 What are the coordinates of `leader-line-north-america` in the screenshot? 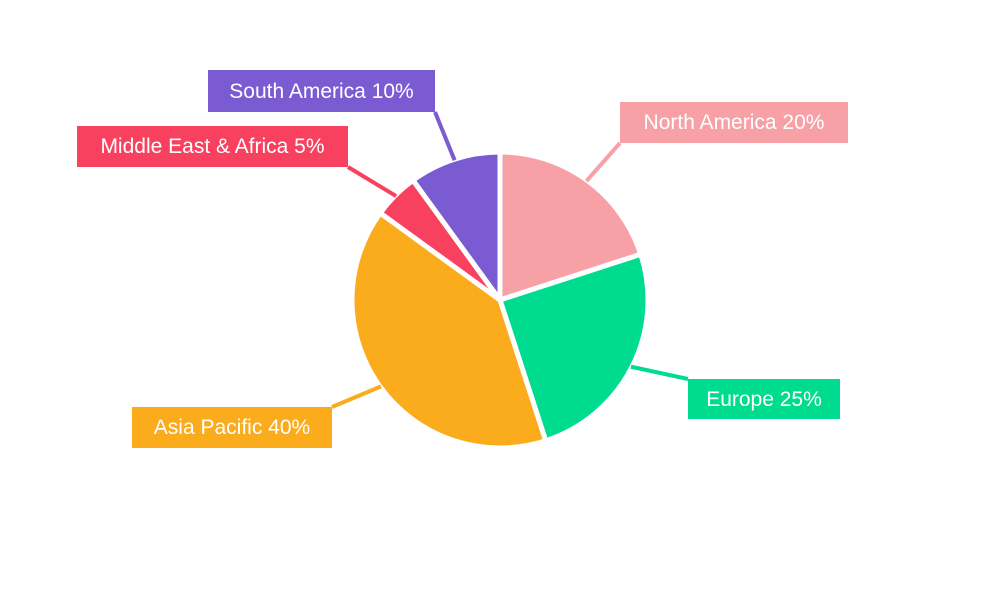 It's located at (603, 162).